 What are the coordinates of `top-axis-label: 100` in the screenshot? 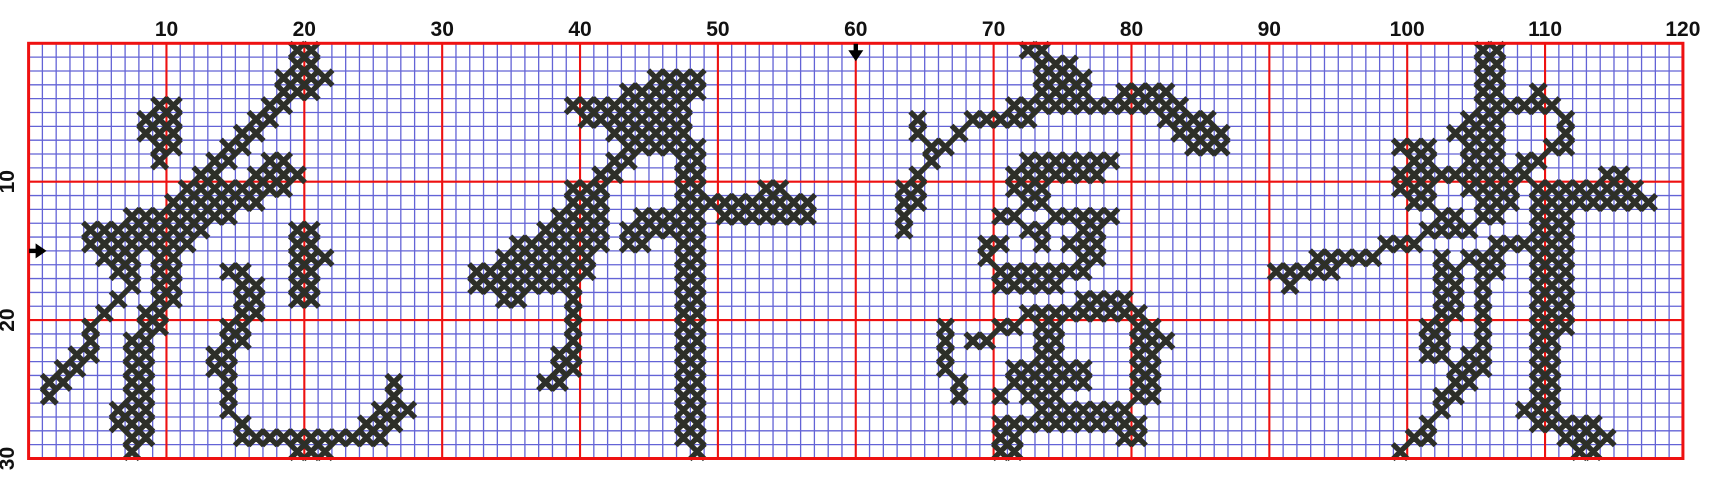 It's located at (1407, 29).